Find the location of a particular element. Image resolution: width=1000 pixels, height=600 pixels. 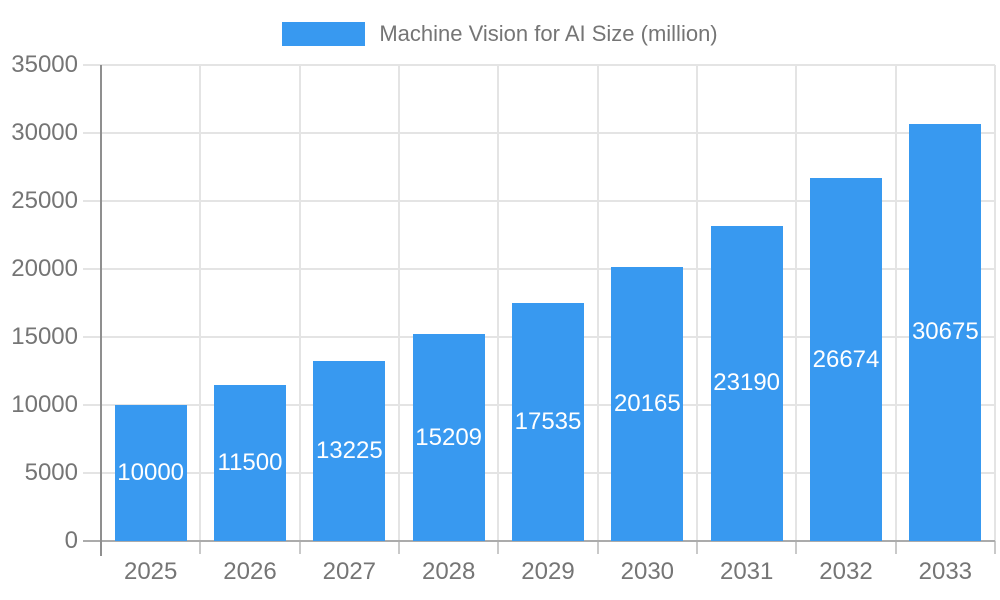

y-axis-tick-label: 20000 is located at coordinates (44, 268).